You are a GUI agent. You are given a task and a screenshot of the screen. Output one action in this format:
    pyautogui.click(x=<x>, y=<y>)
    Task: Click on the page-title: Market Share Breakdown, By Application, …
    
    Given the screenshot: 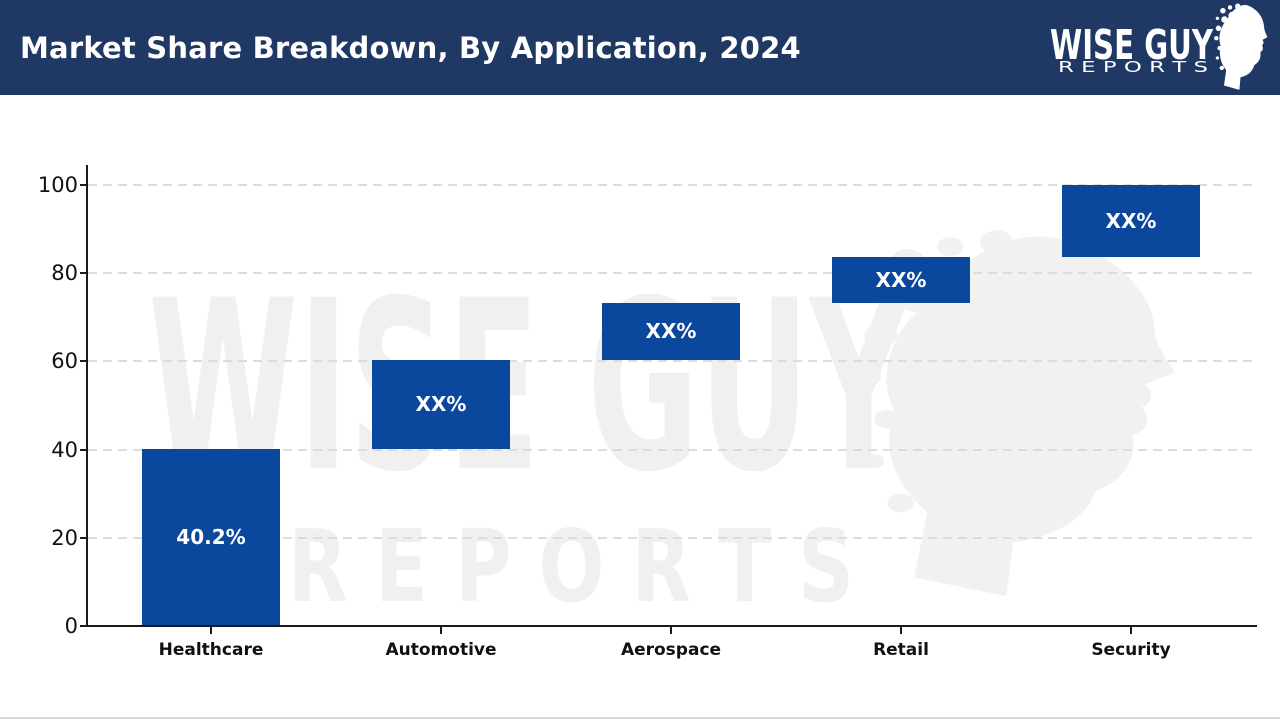 What is the action you would take?
    pyautogui.click(x=410, y=47)
    